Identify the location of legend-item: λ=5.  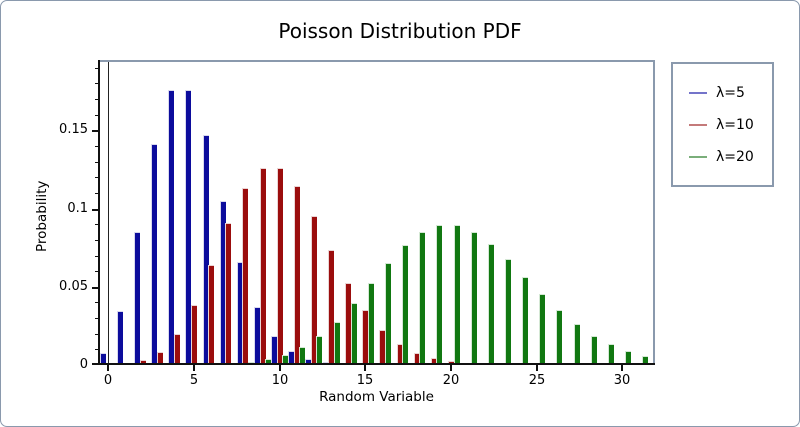
(722, 93).